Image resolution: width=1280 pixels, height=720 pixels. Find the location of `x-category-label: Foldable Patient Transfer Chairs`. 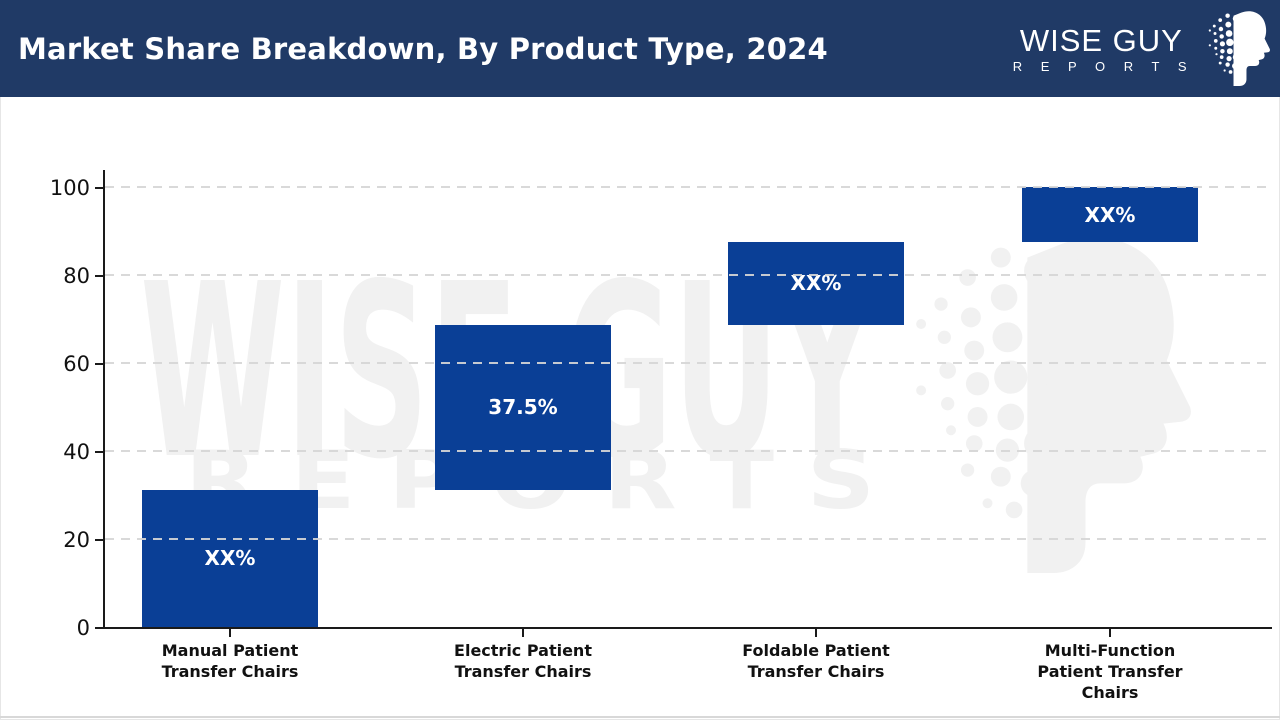

x-category-label: Foldable Patient Transfer Chairs is located at coordinates (816, 661).